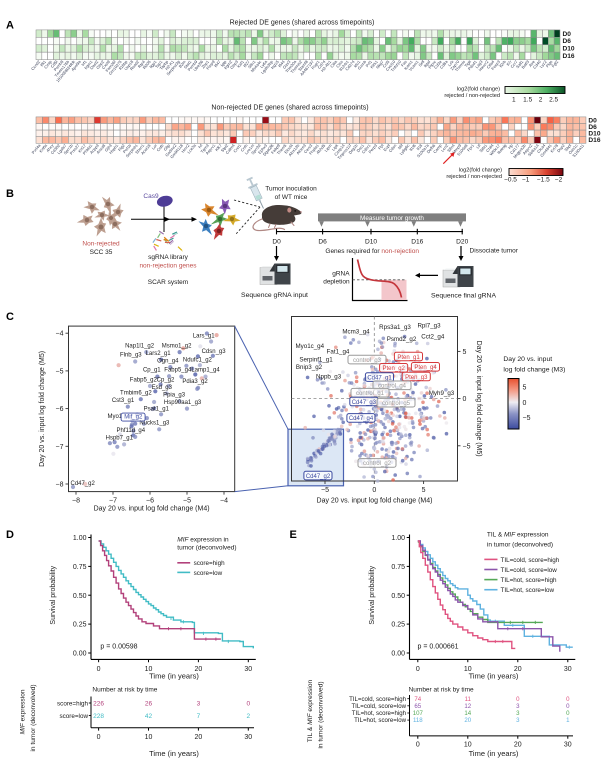 The height and width of the screenshot is (764, 606). I want to click on svg-text: Klrk1, so click(374, 64).